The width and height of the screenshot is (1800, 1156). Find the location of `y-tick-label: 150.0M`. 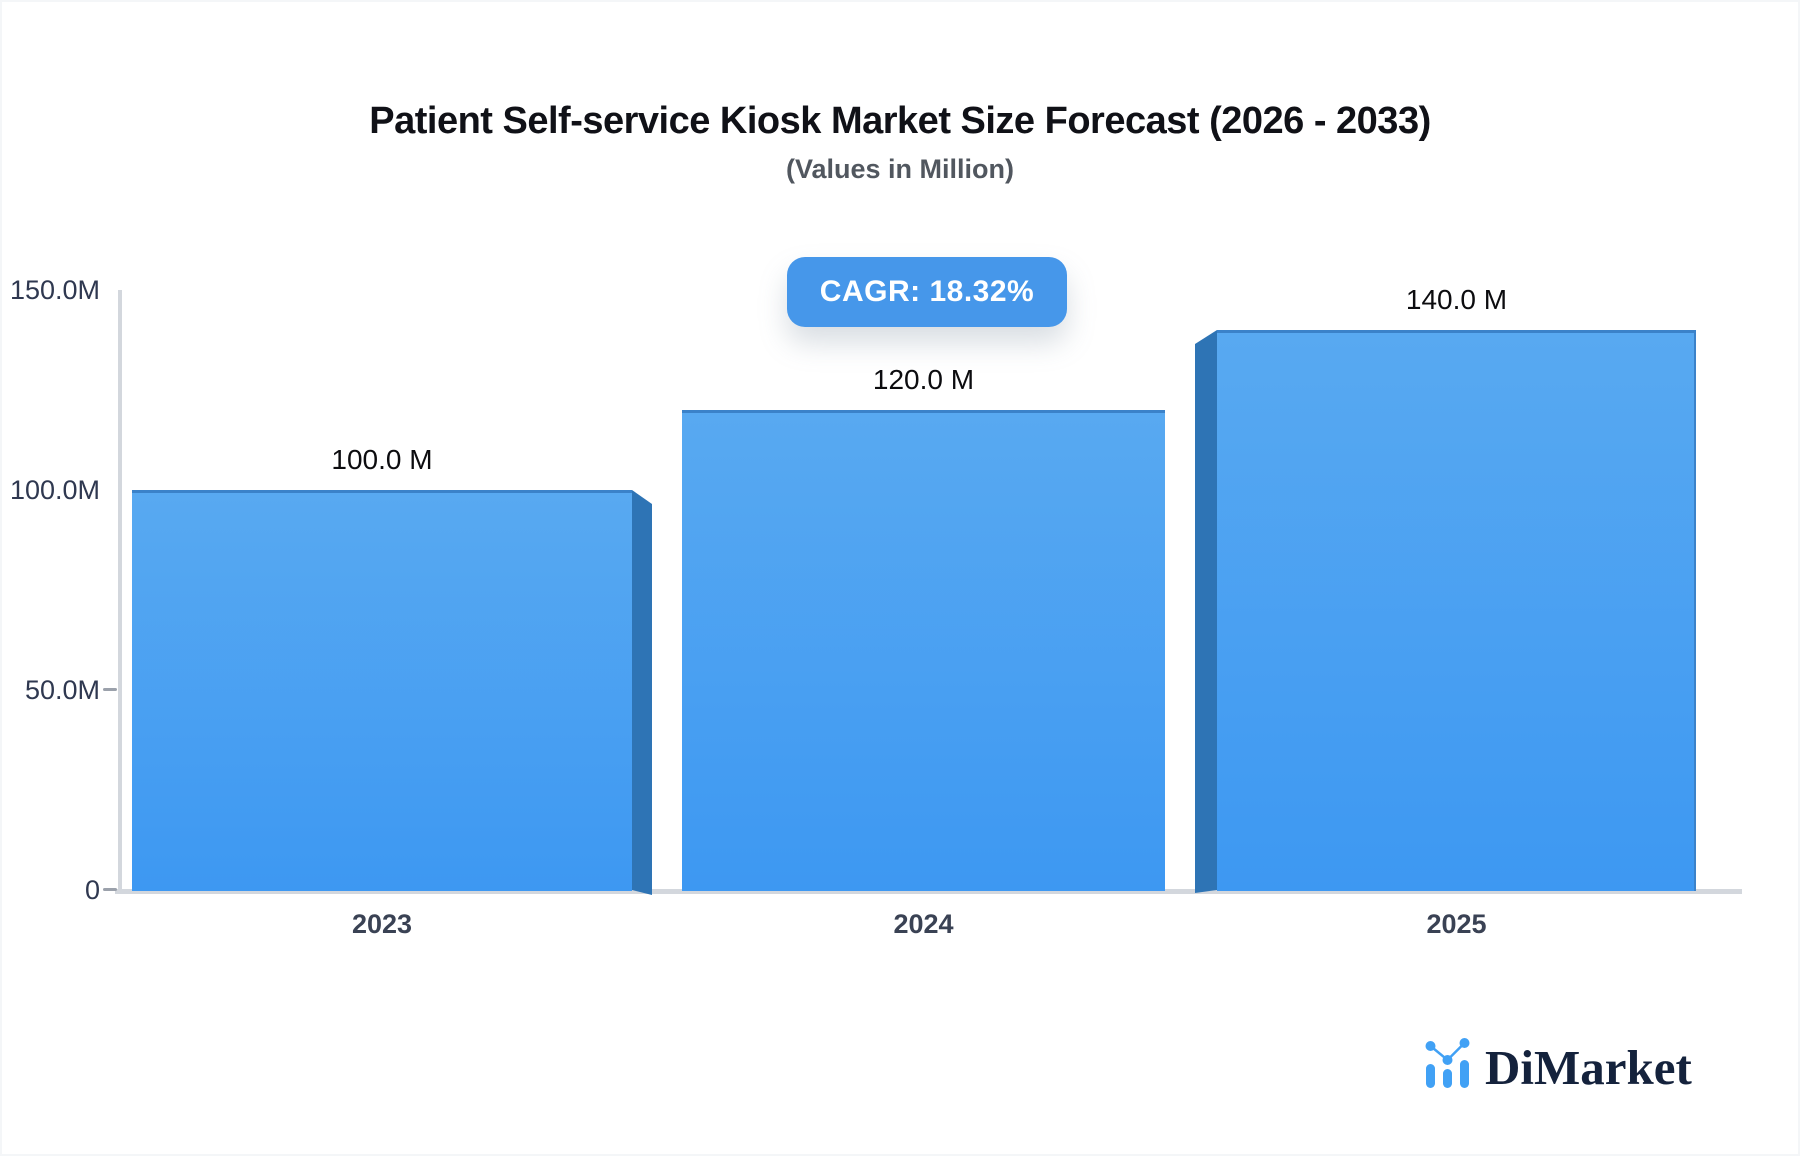

y-tick-label: 150.0M is located at coordinates (54, 290).